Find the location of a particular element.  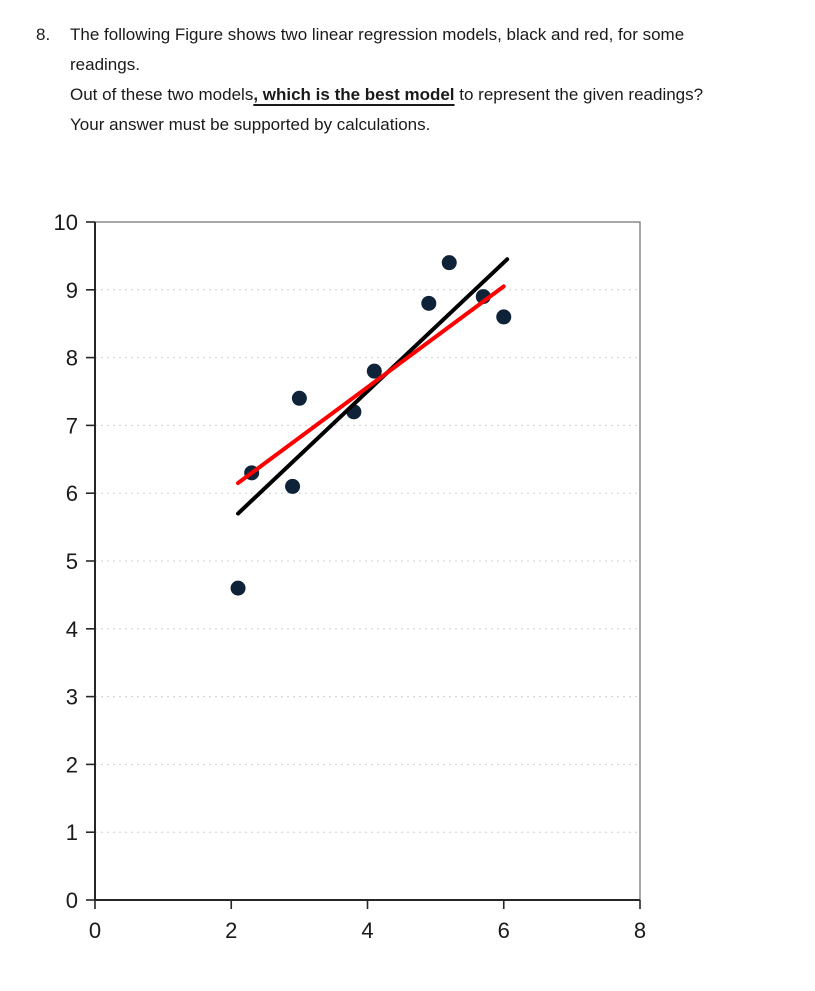

x-tick-labels: 0 2 4 6 8 is located at coordinates (367, 930).